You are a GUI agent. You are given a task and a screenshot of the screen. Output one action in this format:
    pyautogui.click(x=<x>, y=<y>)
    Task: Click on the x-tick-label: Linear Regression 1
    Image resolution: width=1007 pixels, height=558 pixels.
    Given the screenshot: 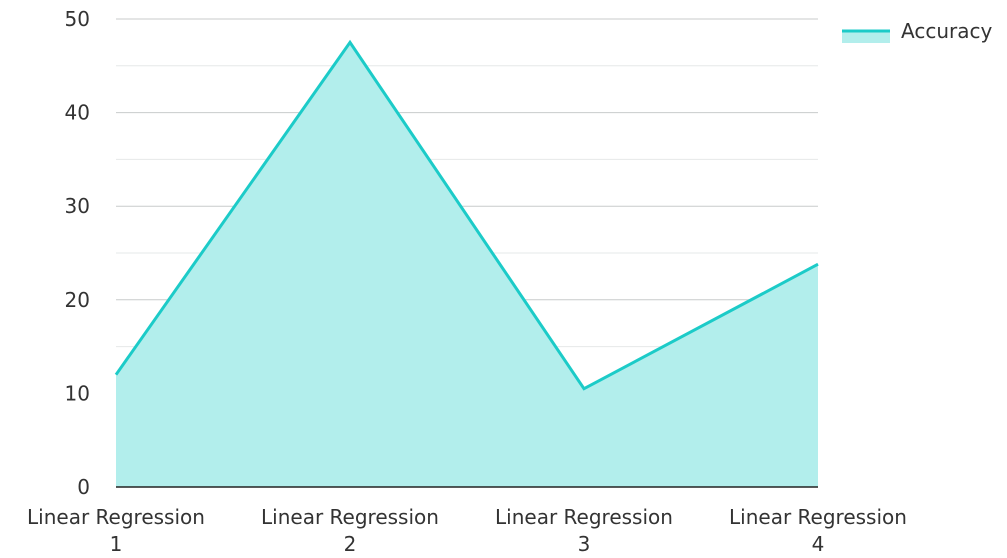 What is the action you would take?
    pyautogui.click(x=116, y=530)
    